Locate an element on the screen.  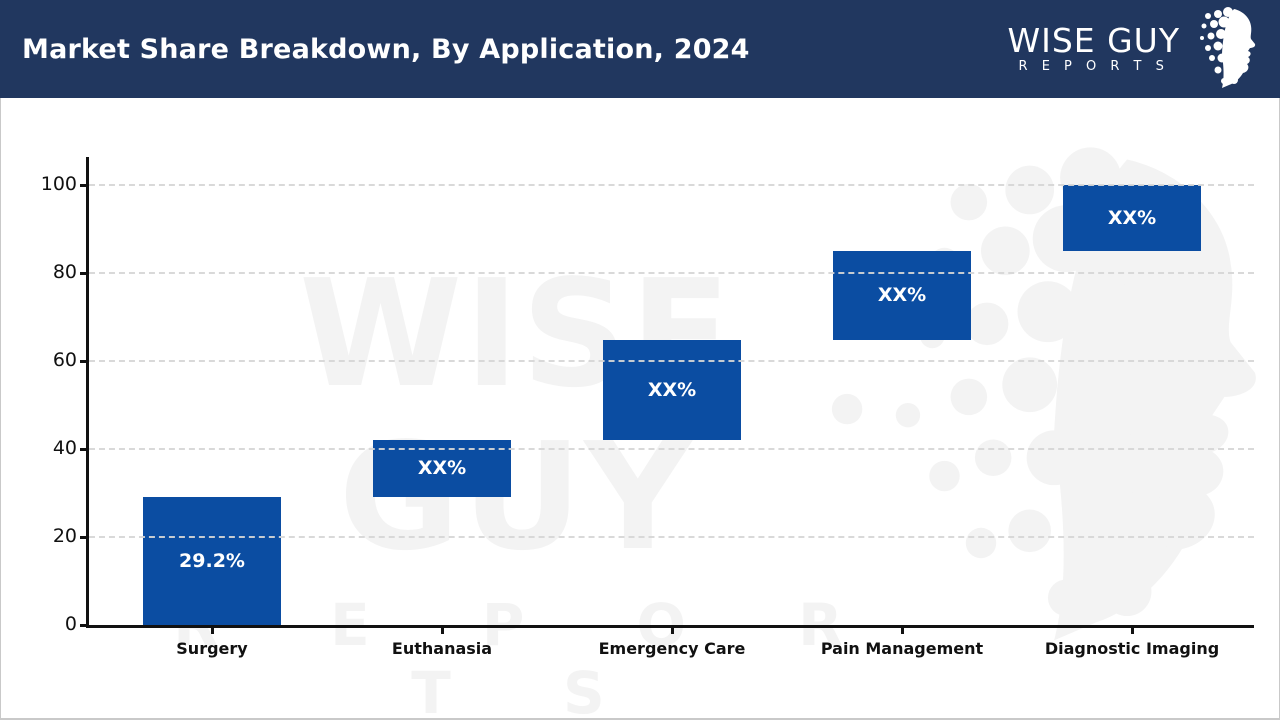
bar-value-label-diagnostic-imaging: XX% is located at coordinates (1132, 218).